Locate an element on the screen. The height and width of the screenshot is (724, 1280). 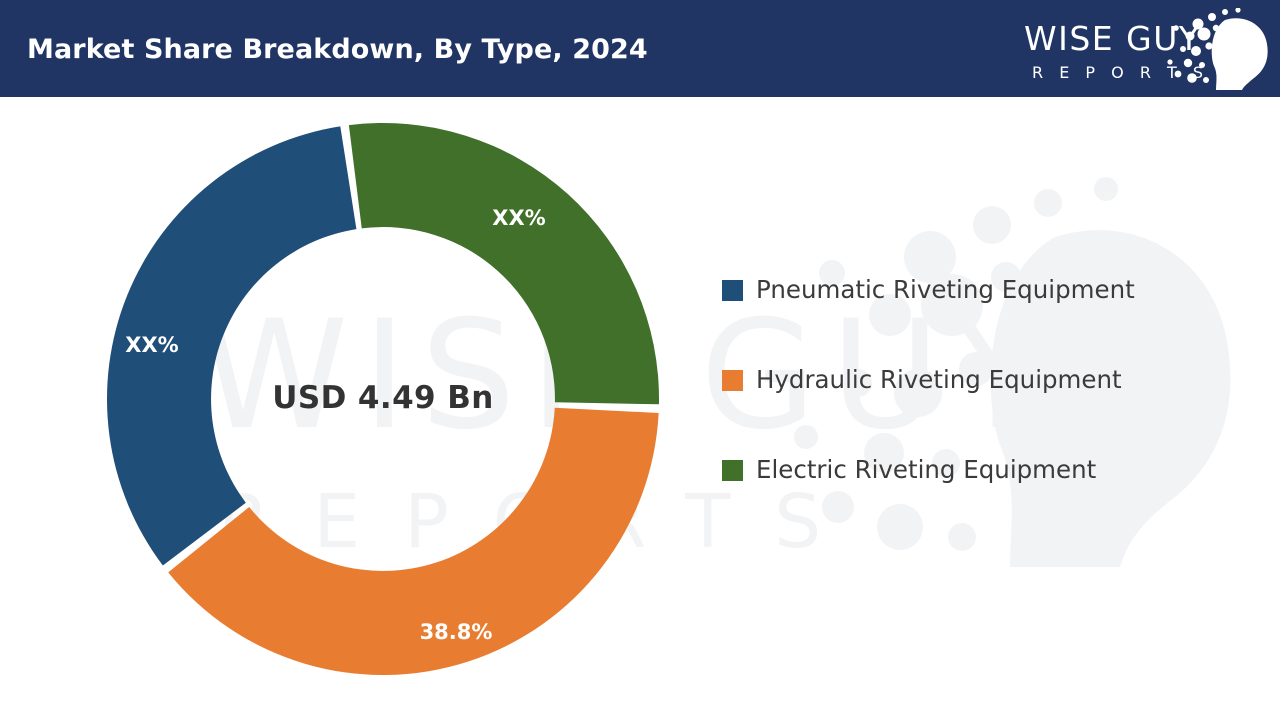
legend-label-electric: Electric Riveting Equipment is located at coordinates (926, 469).